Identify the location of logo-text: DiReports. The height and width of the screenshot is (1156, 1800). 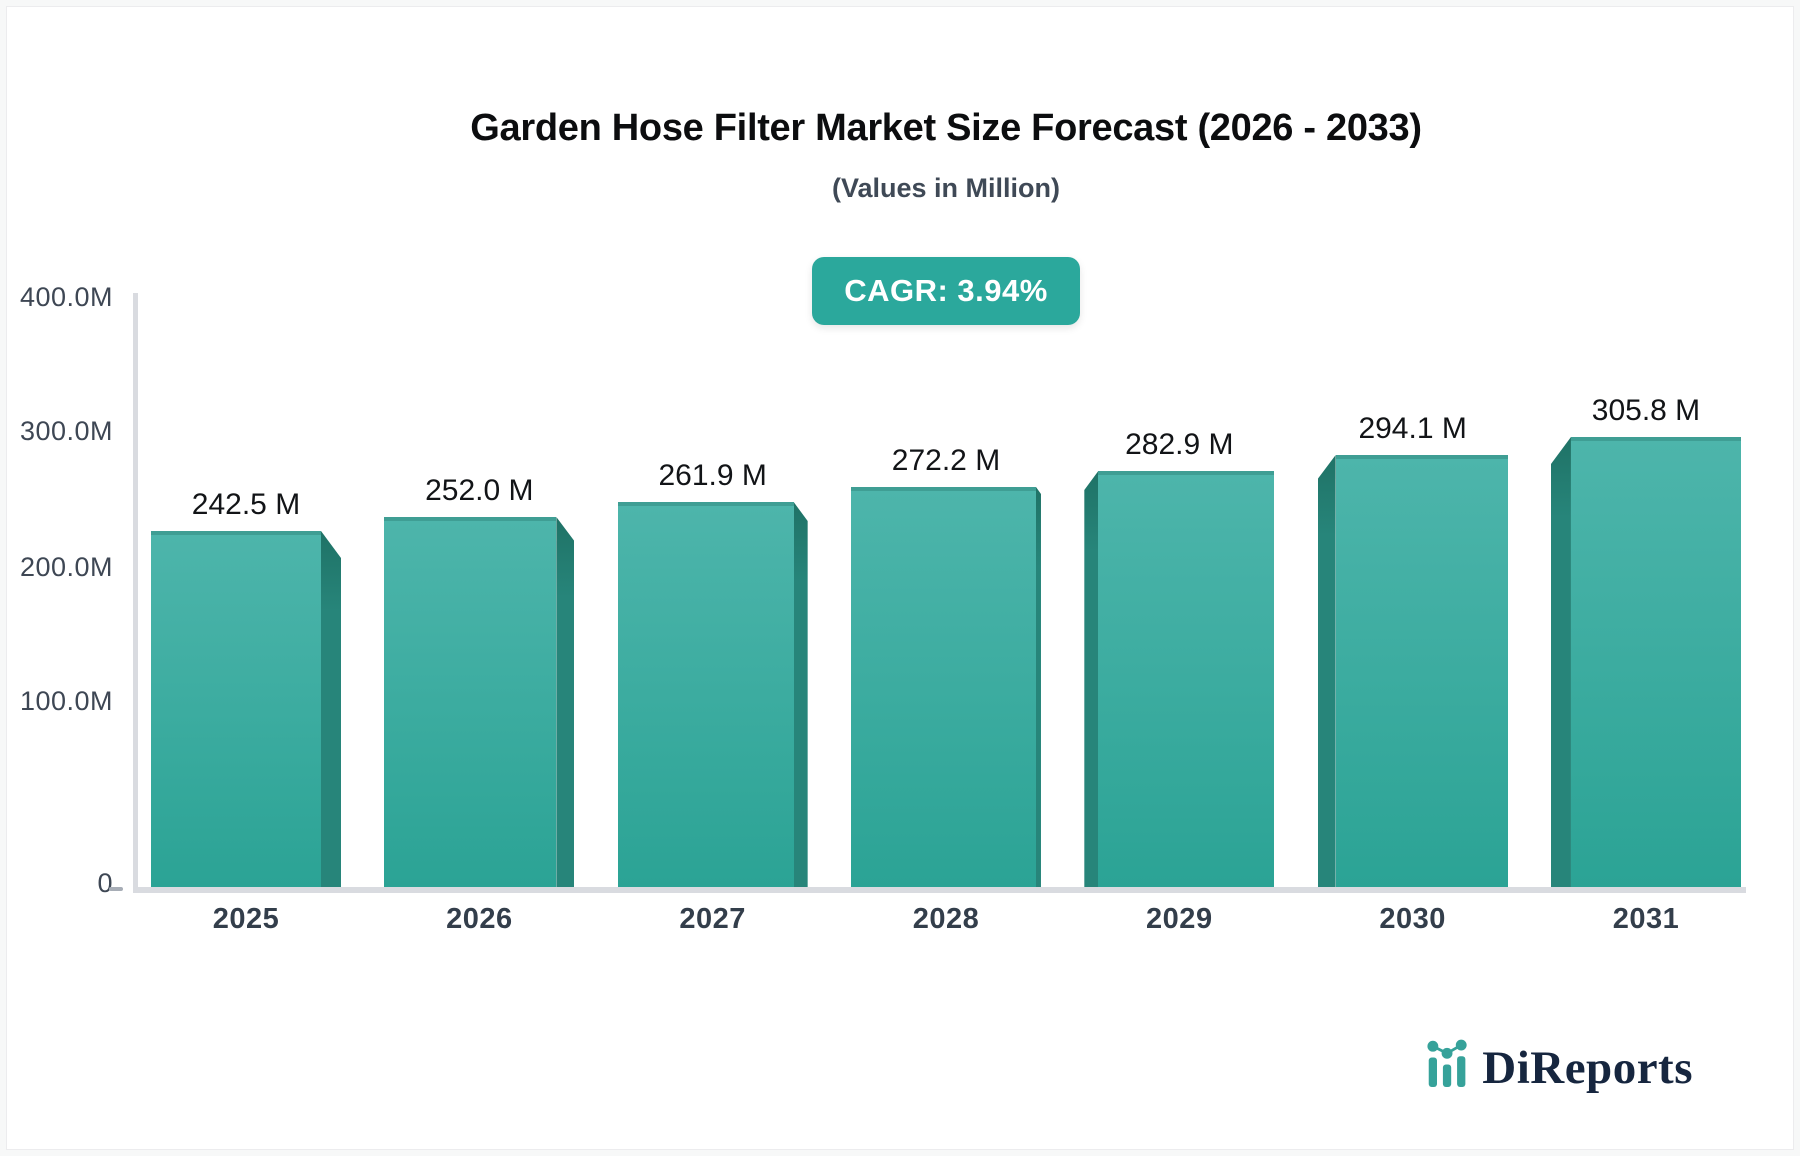
(1587, 1068).